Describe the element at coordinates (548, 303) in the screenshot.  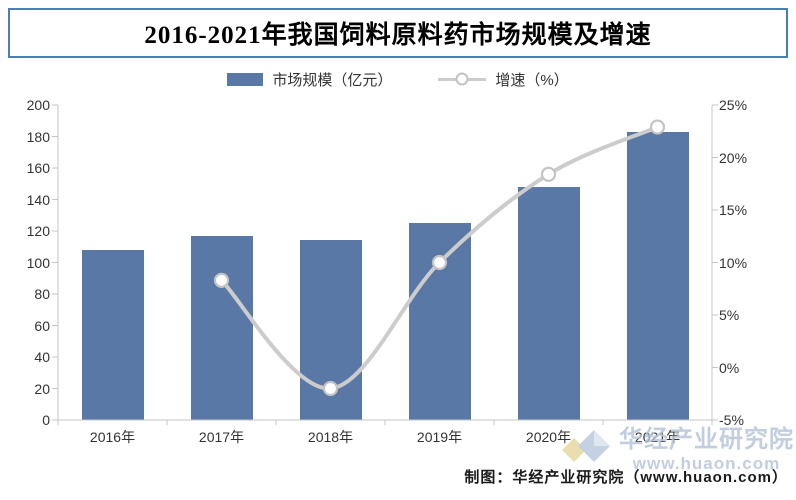
I see `bar-2020年` at that location.